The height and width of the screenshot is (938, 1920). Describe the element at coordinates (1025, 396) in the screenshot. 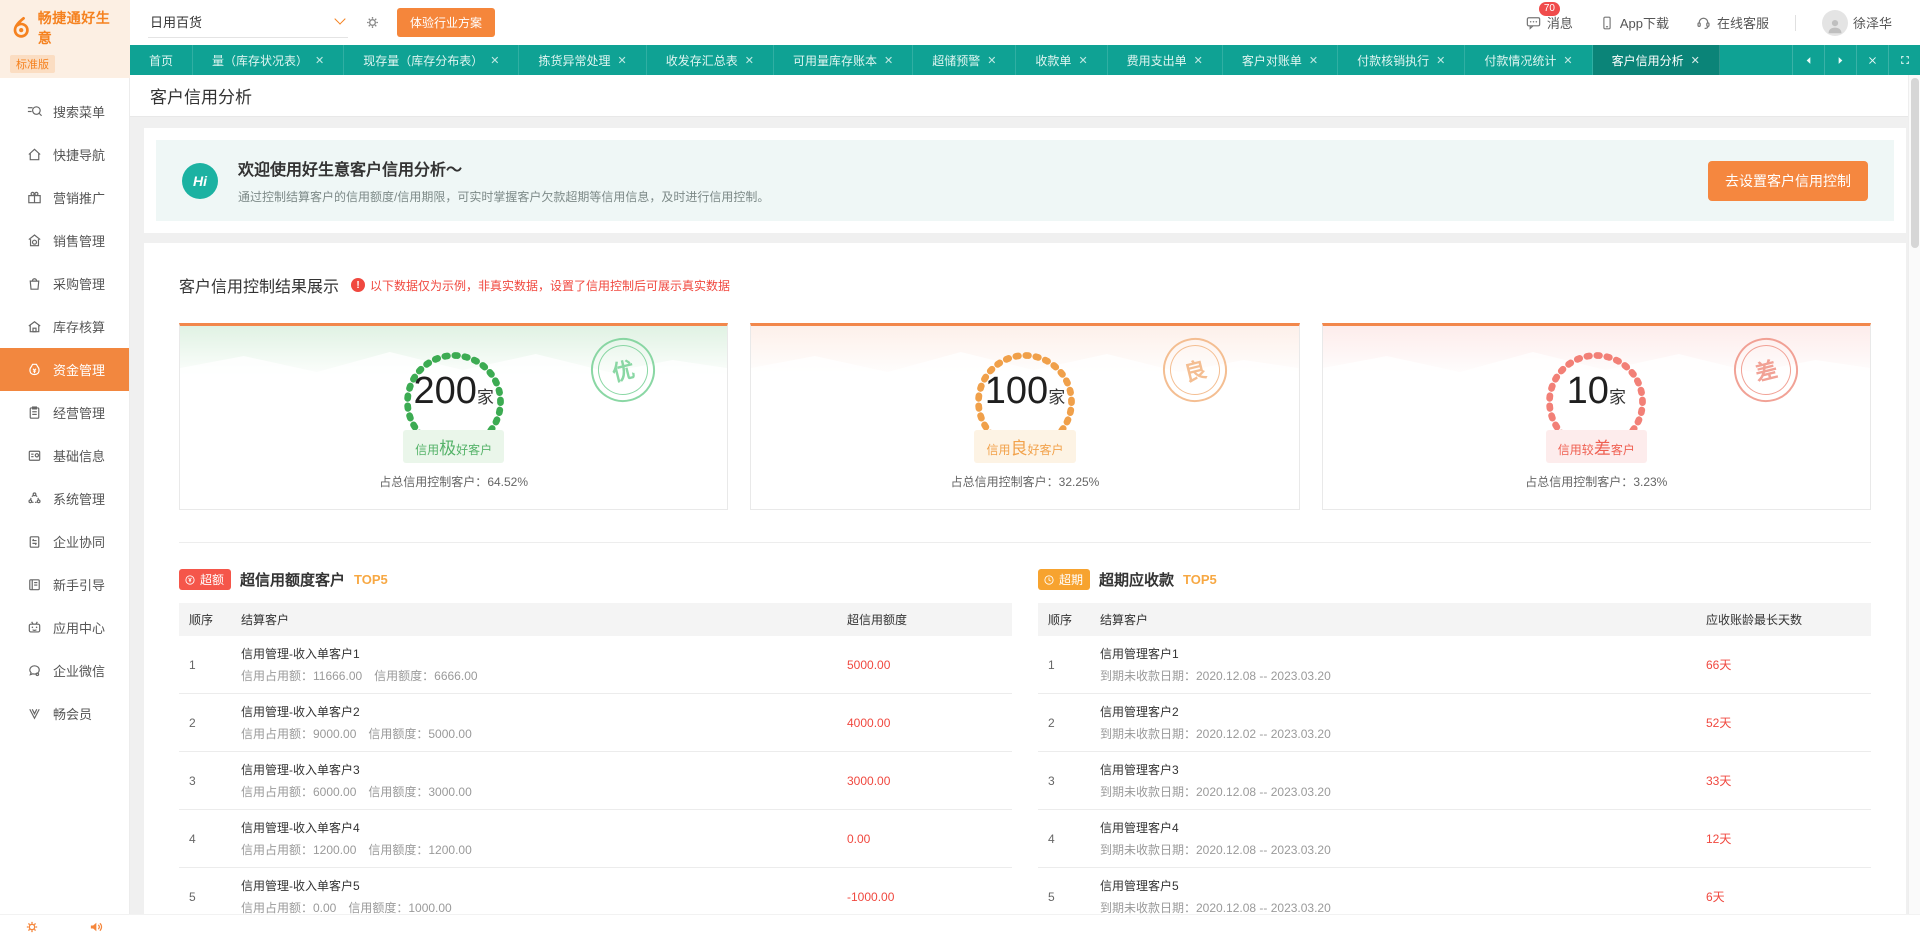

I see `gauge: 100家` at that location.